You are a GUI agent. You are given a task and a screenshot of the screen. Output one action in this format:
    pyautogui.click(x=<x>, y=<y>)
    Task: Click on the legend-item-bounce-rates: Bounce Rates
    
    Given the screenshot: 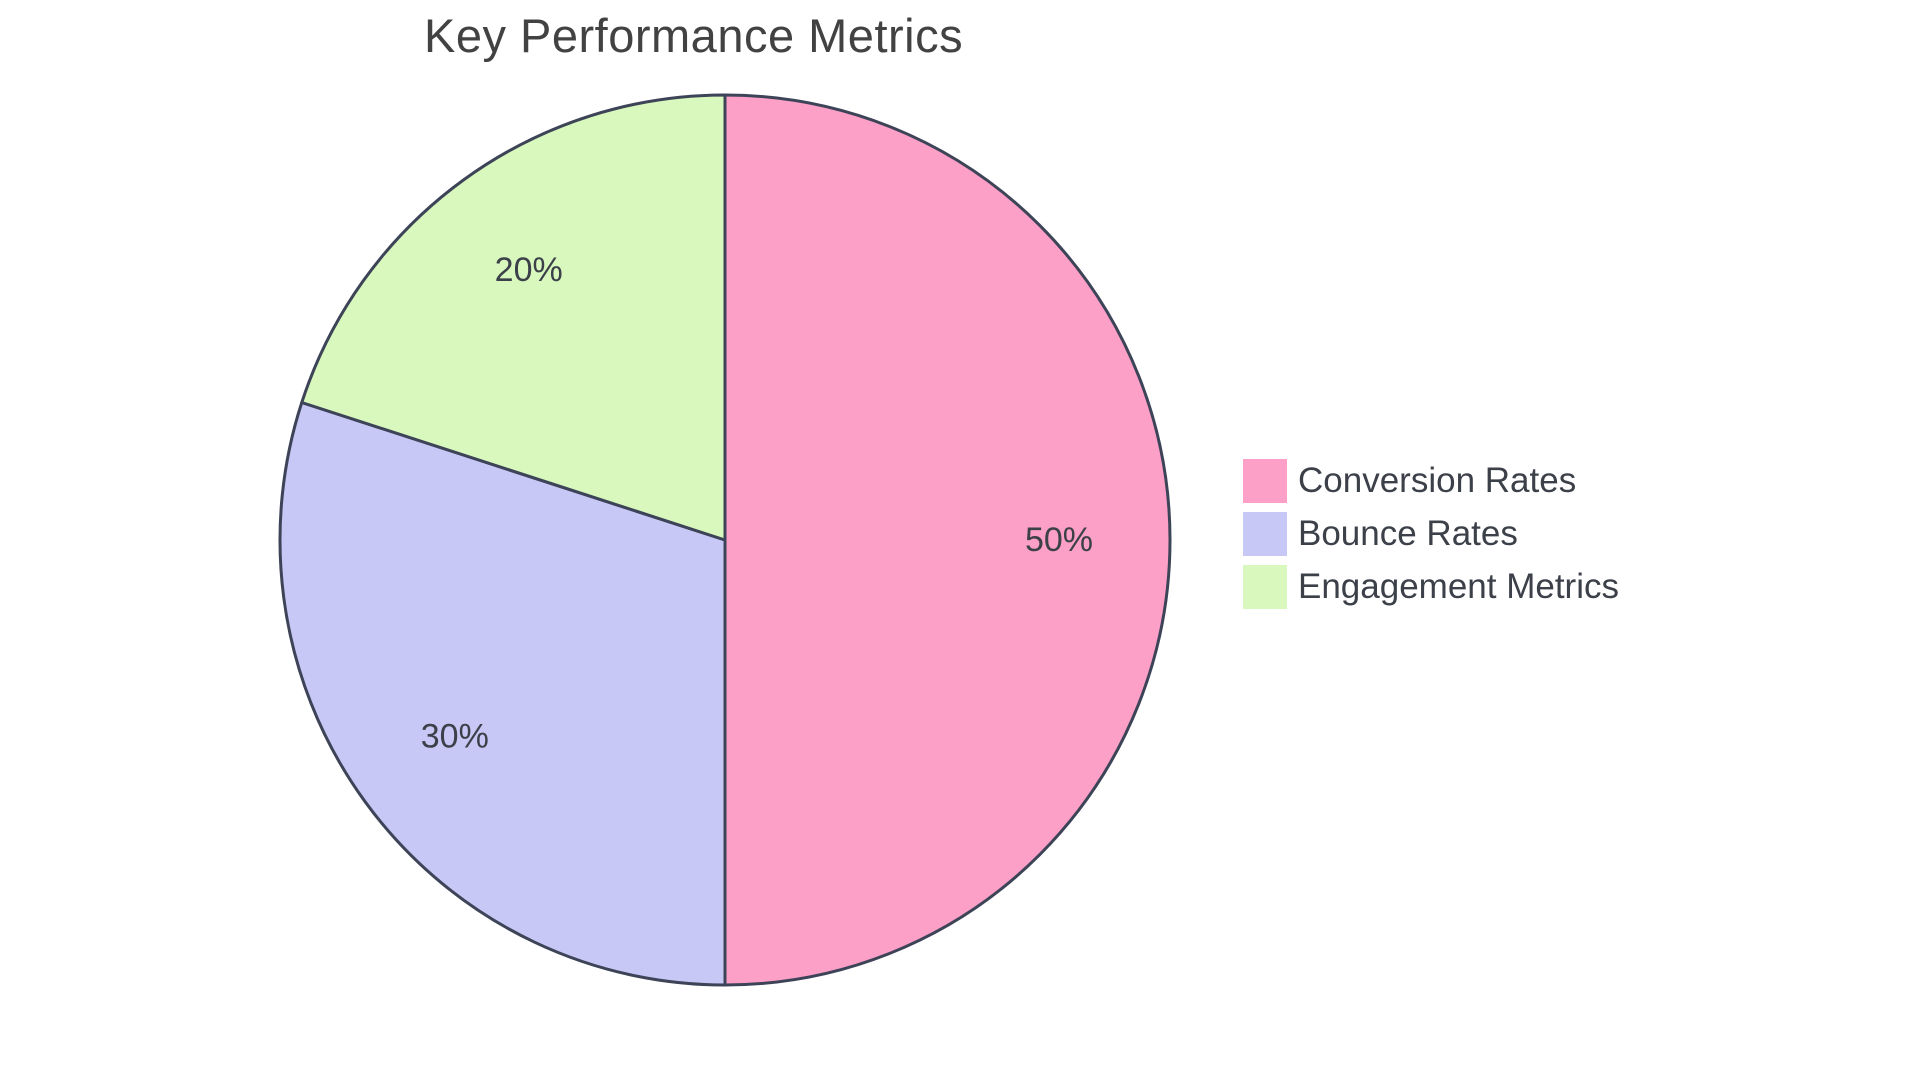 What is the action you would take?
    pyautogui.click(x=1431, y=534)
    